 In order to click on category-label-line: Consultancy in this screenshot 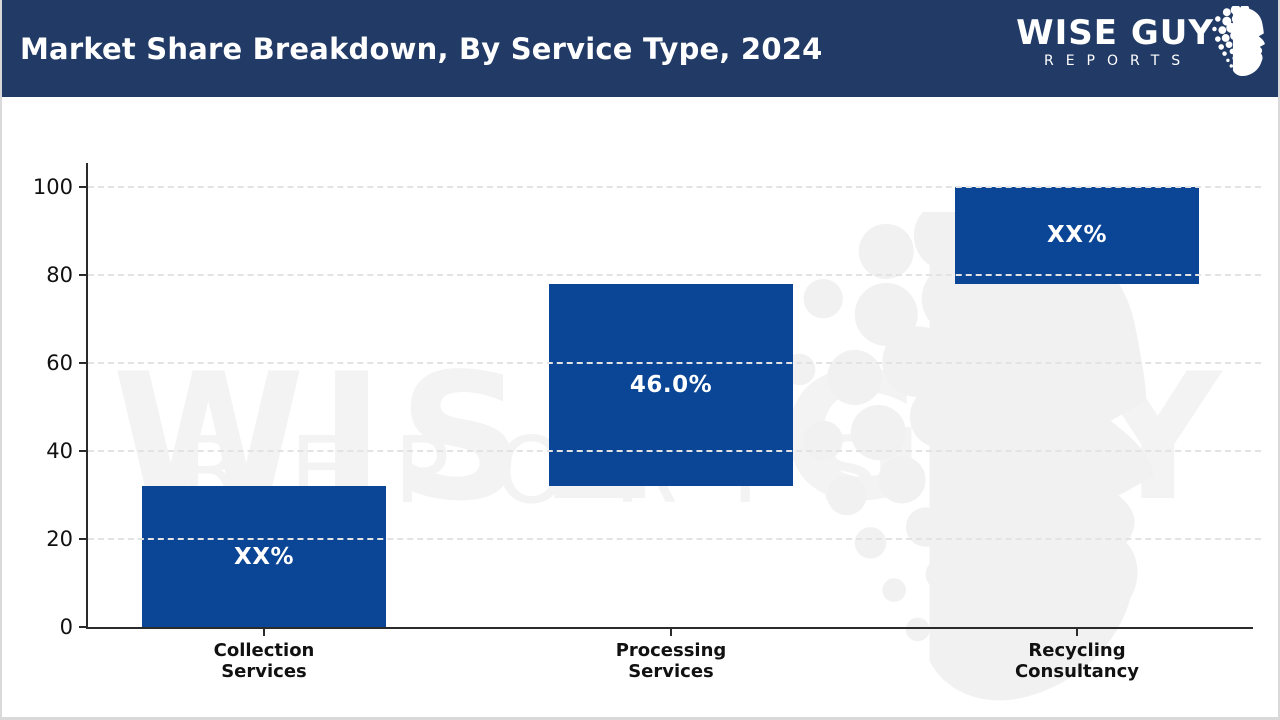, I will do `click(1077, 671)`.